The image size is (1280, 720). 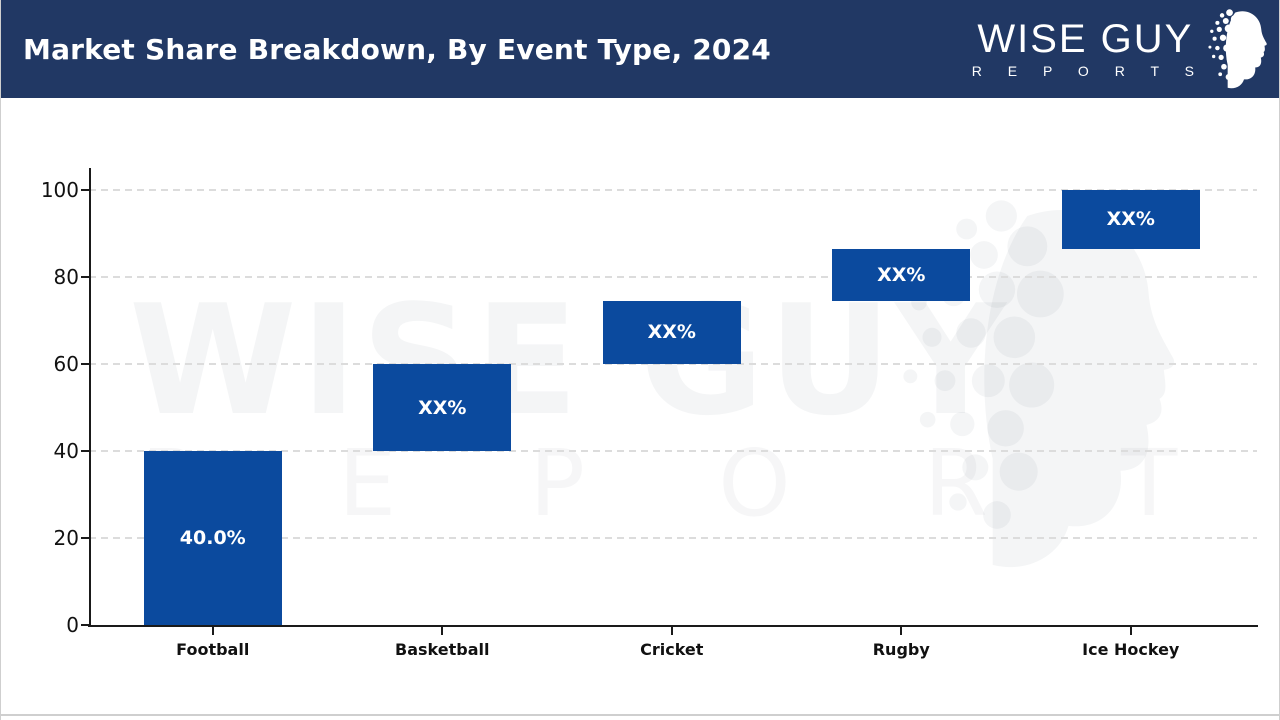 I want to click on y-tick-label: 20, so click(x=66, y=538).